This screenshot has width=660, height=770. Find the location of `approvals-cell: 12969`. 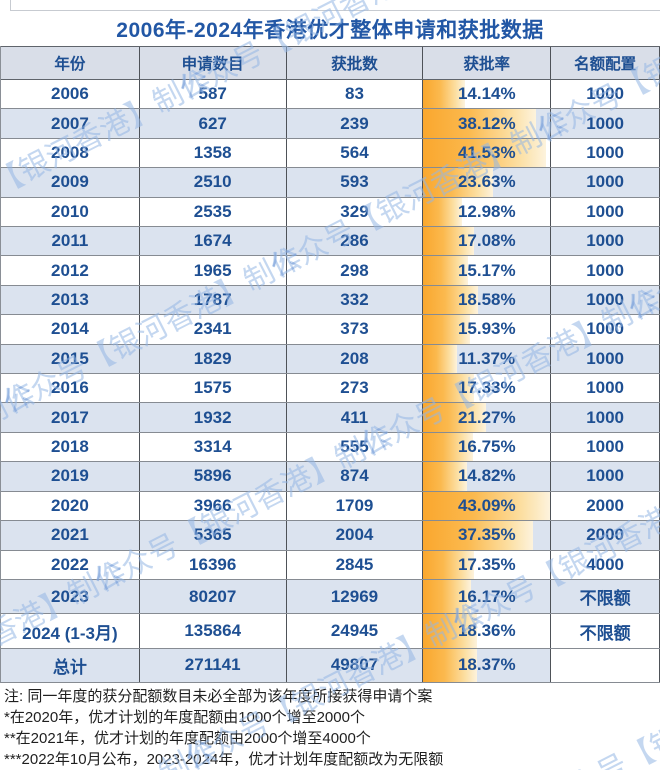

approvals-cell: 12969 is located at coordinates (355, 596).